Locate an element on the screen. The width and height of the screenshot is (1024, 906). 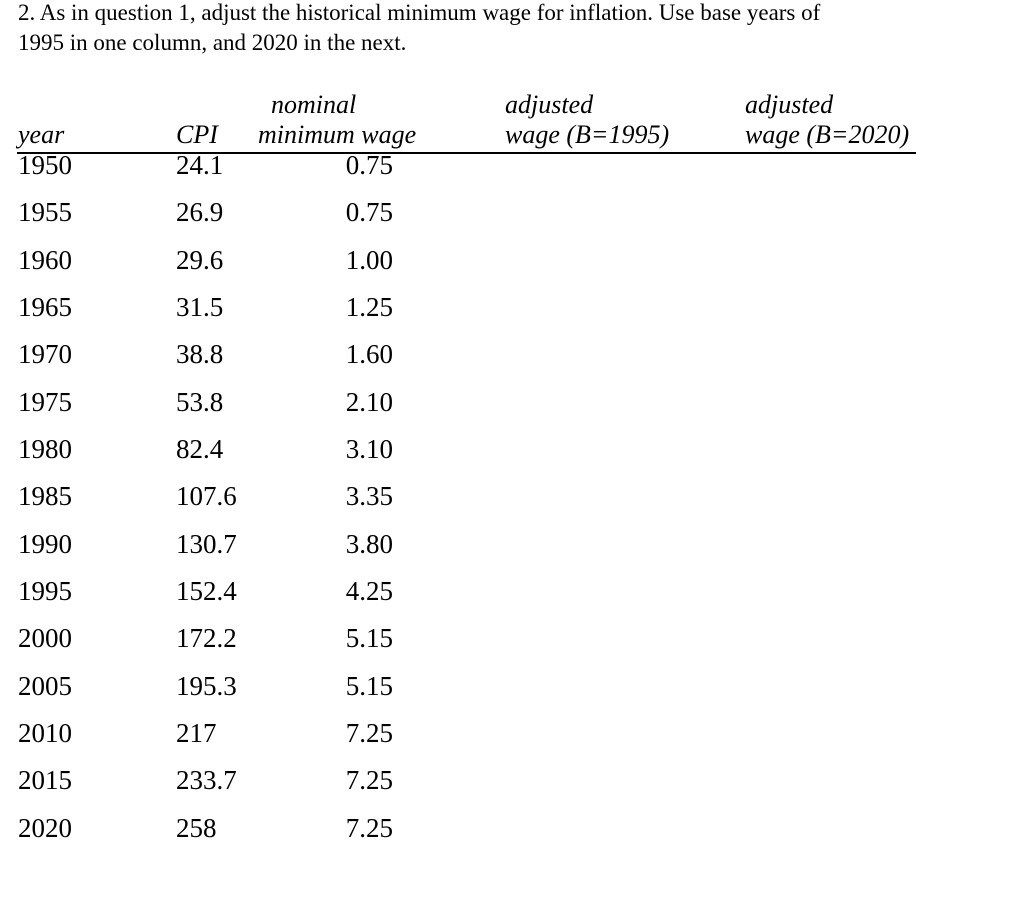
header-adjusted-1995-top: adjusted is located at coordinates (549, 104).